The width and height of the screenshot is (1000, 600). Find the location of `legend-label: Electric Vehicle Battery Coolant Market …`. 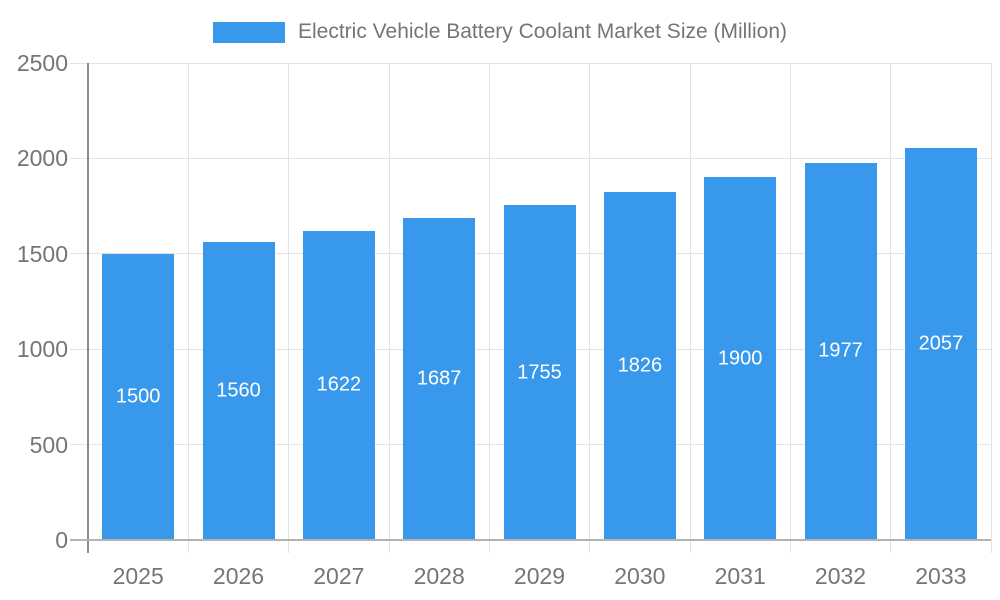

legend-label: Electric Vehicle Battery Coolant Market … is located at coordinates (542, 31).